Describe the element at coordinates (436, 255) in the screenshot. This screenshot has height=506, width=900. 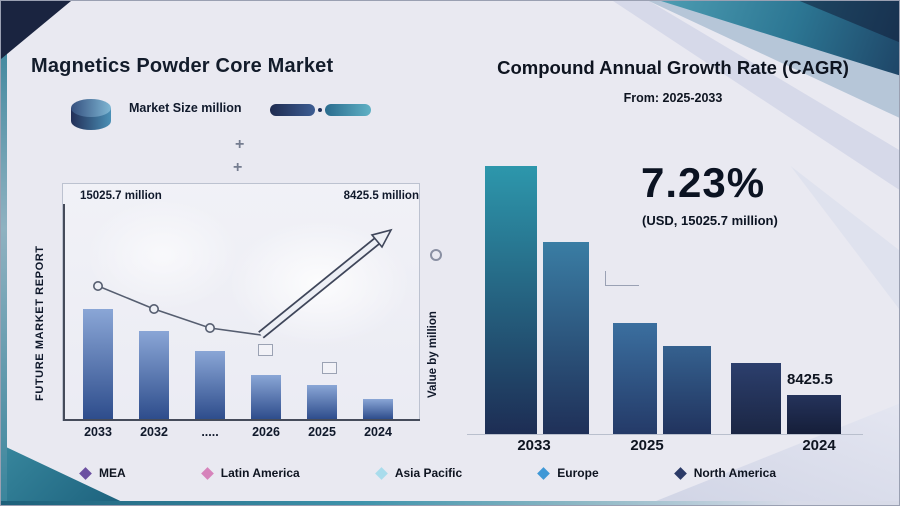
I see `circle-outline-icon` at that location.